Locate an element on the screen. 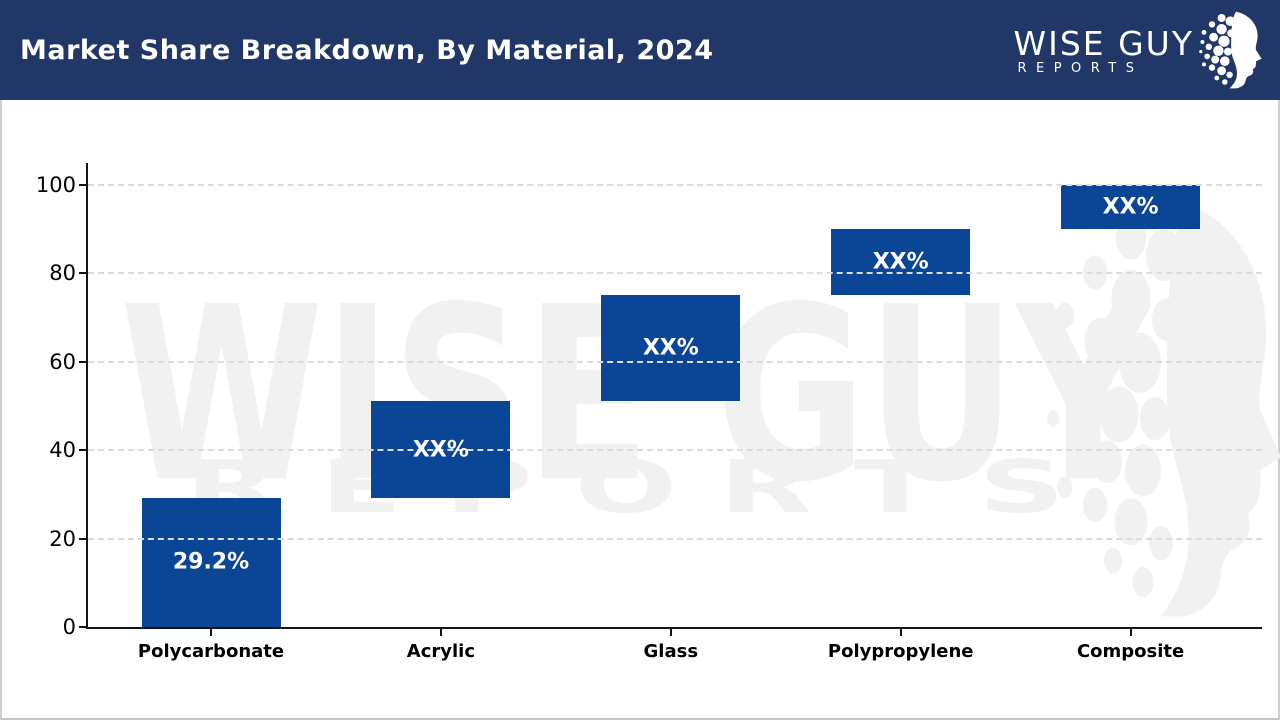  brand-wordmark: WISE GUY REPORTS is located at coordinates (1103, 52).